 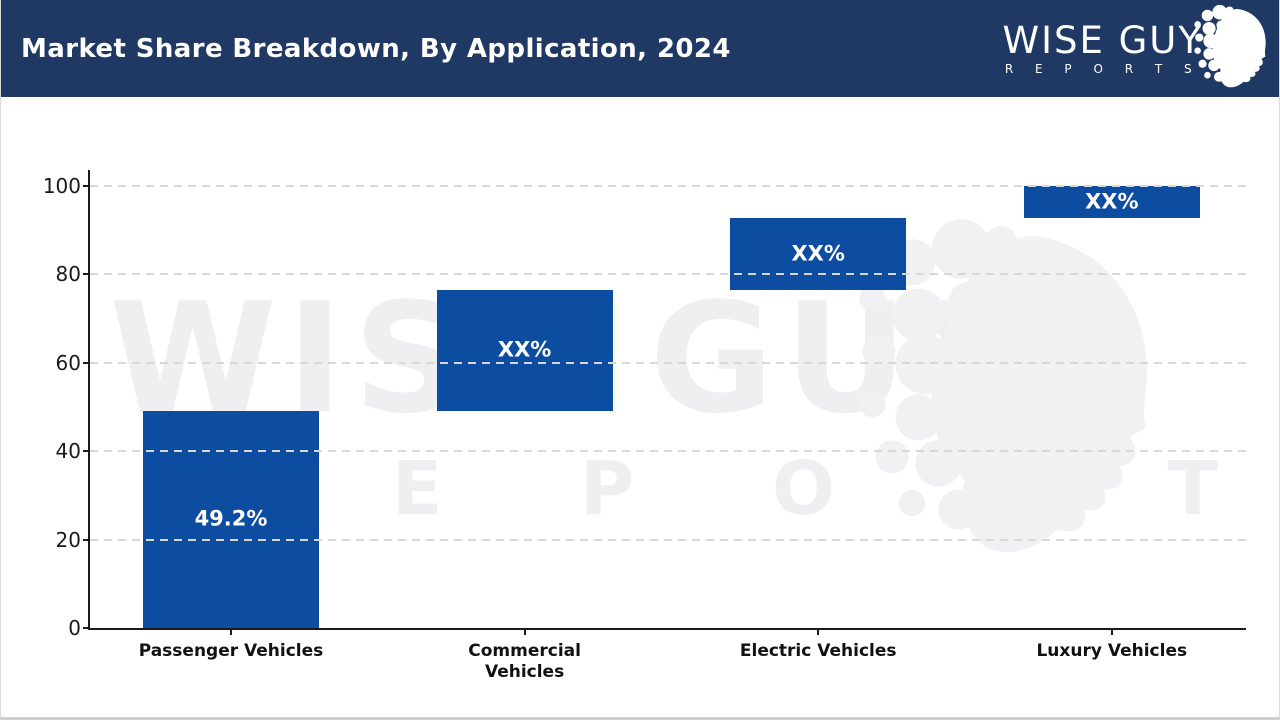 What do you see at coordinates (74, 628) in the screenshot?
I see `y-tick-label: 0` at bounding box center [74, 628].